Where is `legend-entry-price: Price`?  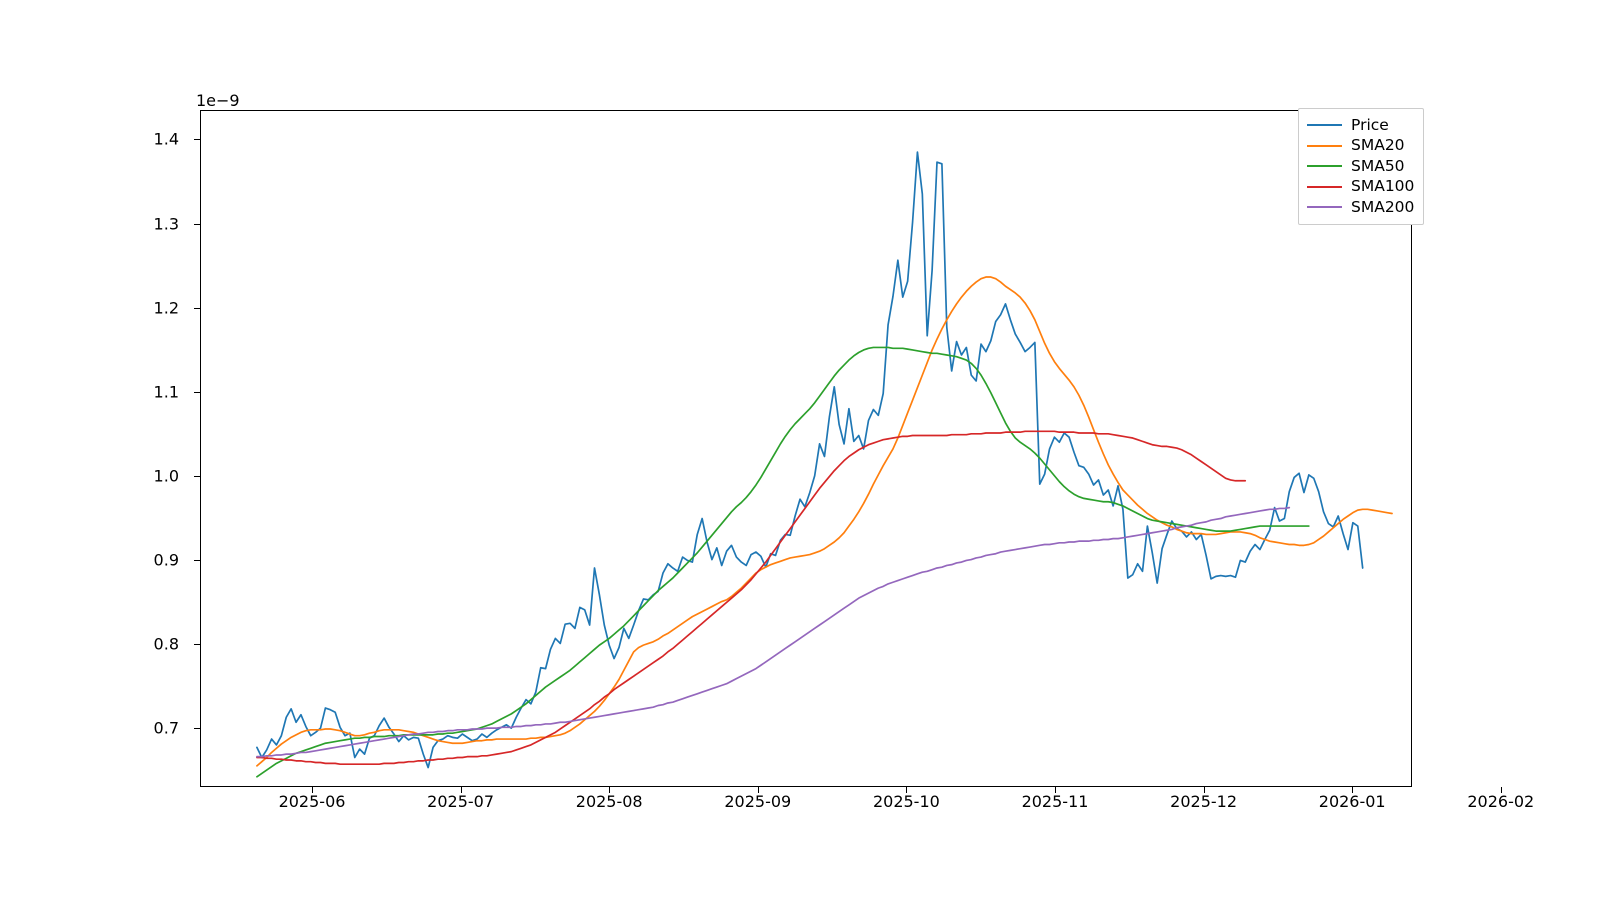
legend-entry-price: Price is located at coordinates (1360, 125).